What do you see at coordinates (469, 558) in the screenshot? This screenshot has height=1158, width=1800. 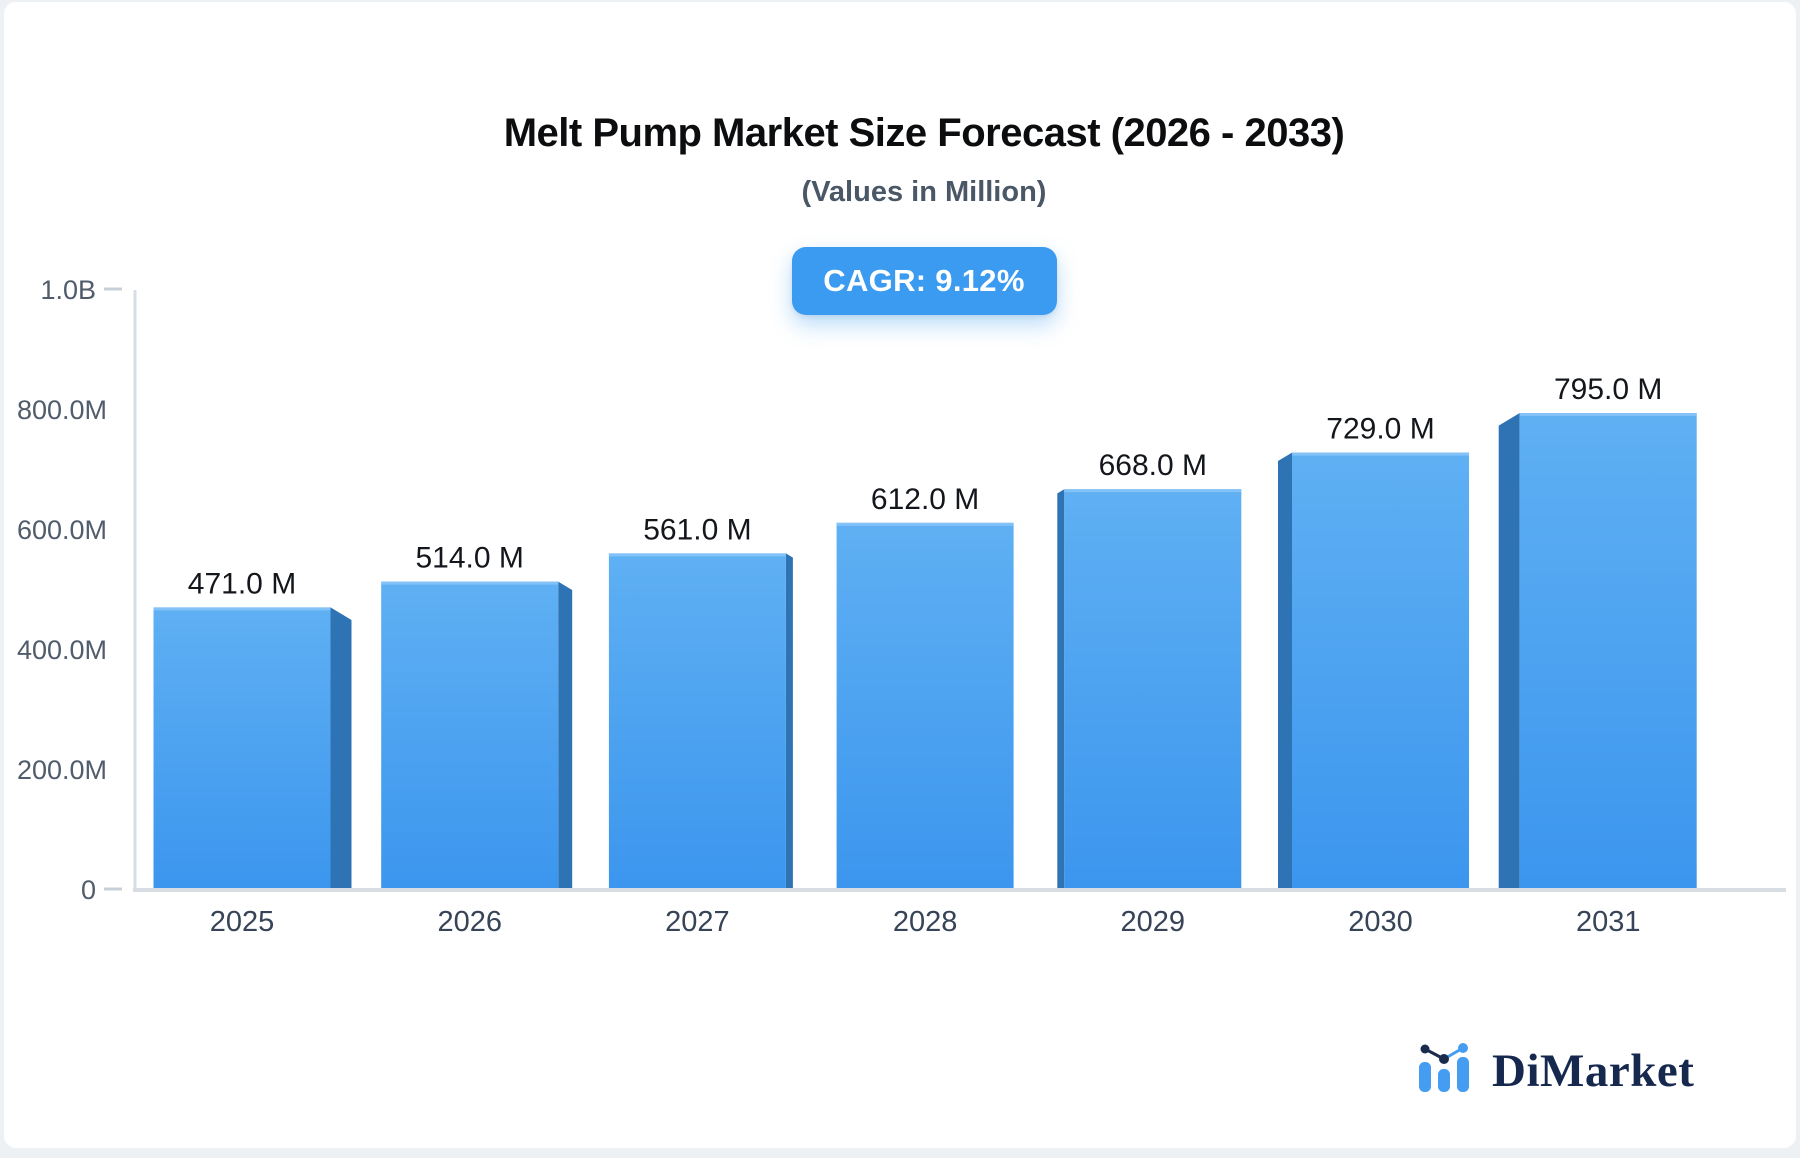 I see `bar-value-label: 514.0 M` at bounding box center [469, 558].